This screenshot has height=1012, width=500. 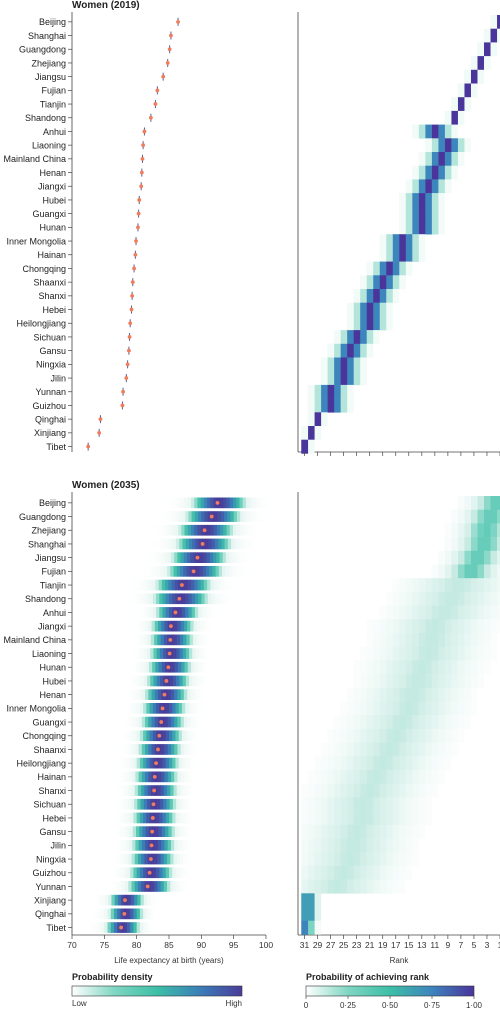 I want to click on row-label-guizhou: Guizhou, so click(x=49, y=406).